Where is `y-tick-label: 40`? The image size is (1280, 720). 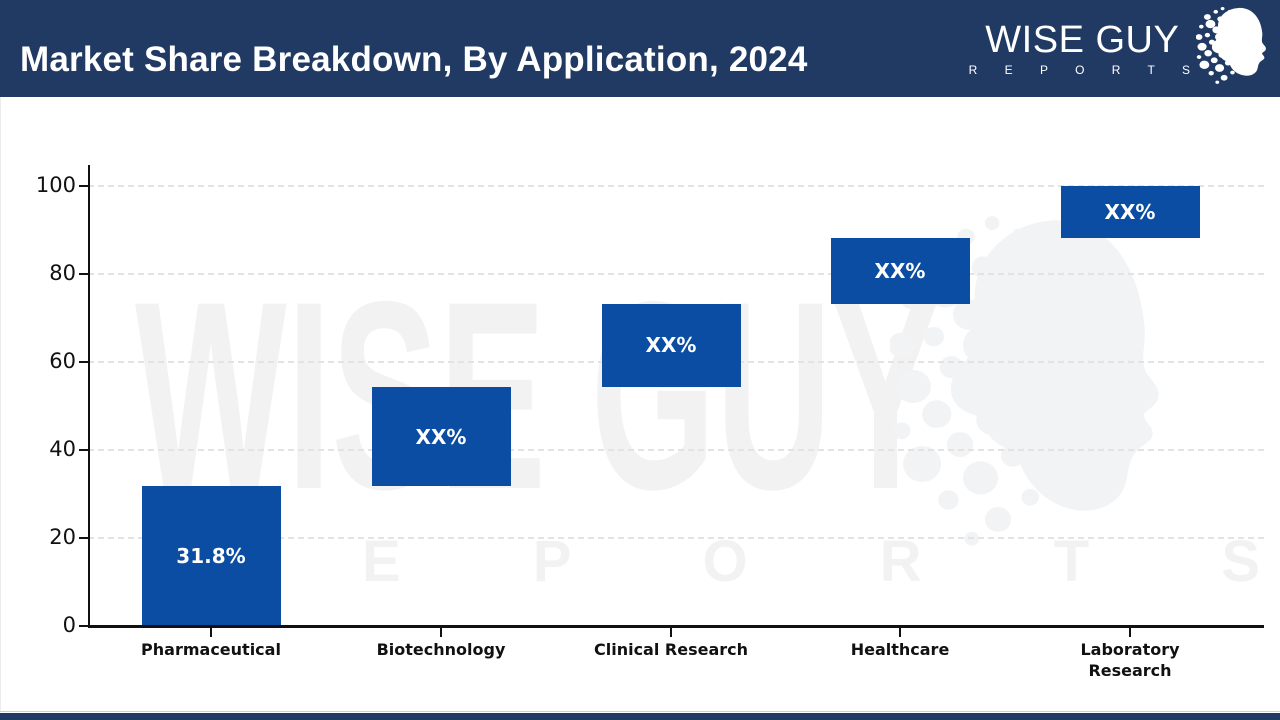
y-tick-label: 40 is located at coordinates (62, 448).